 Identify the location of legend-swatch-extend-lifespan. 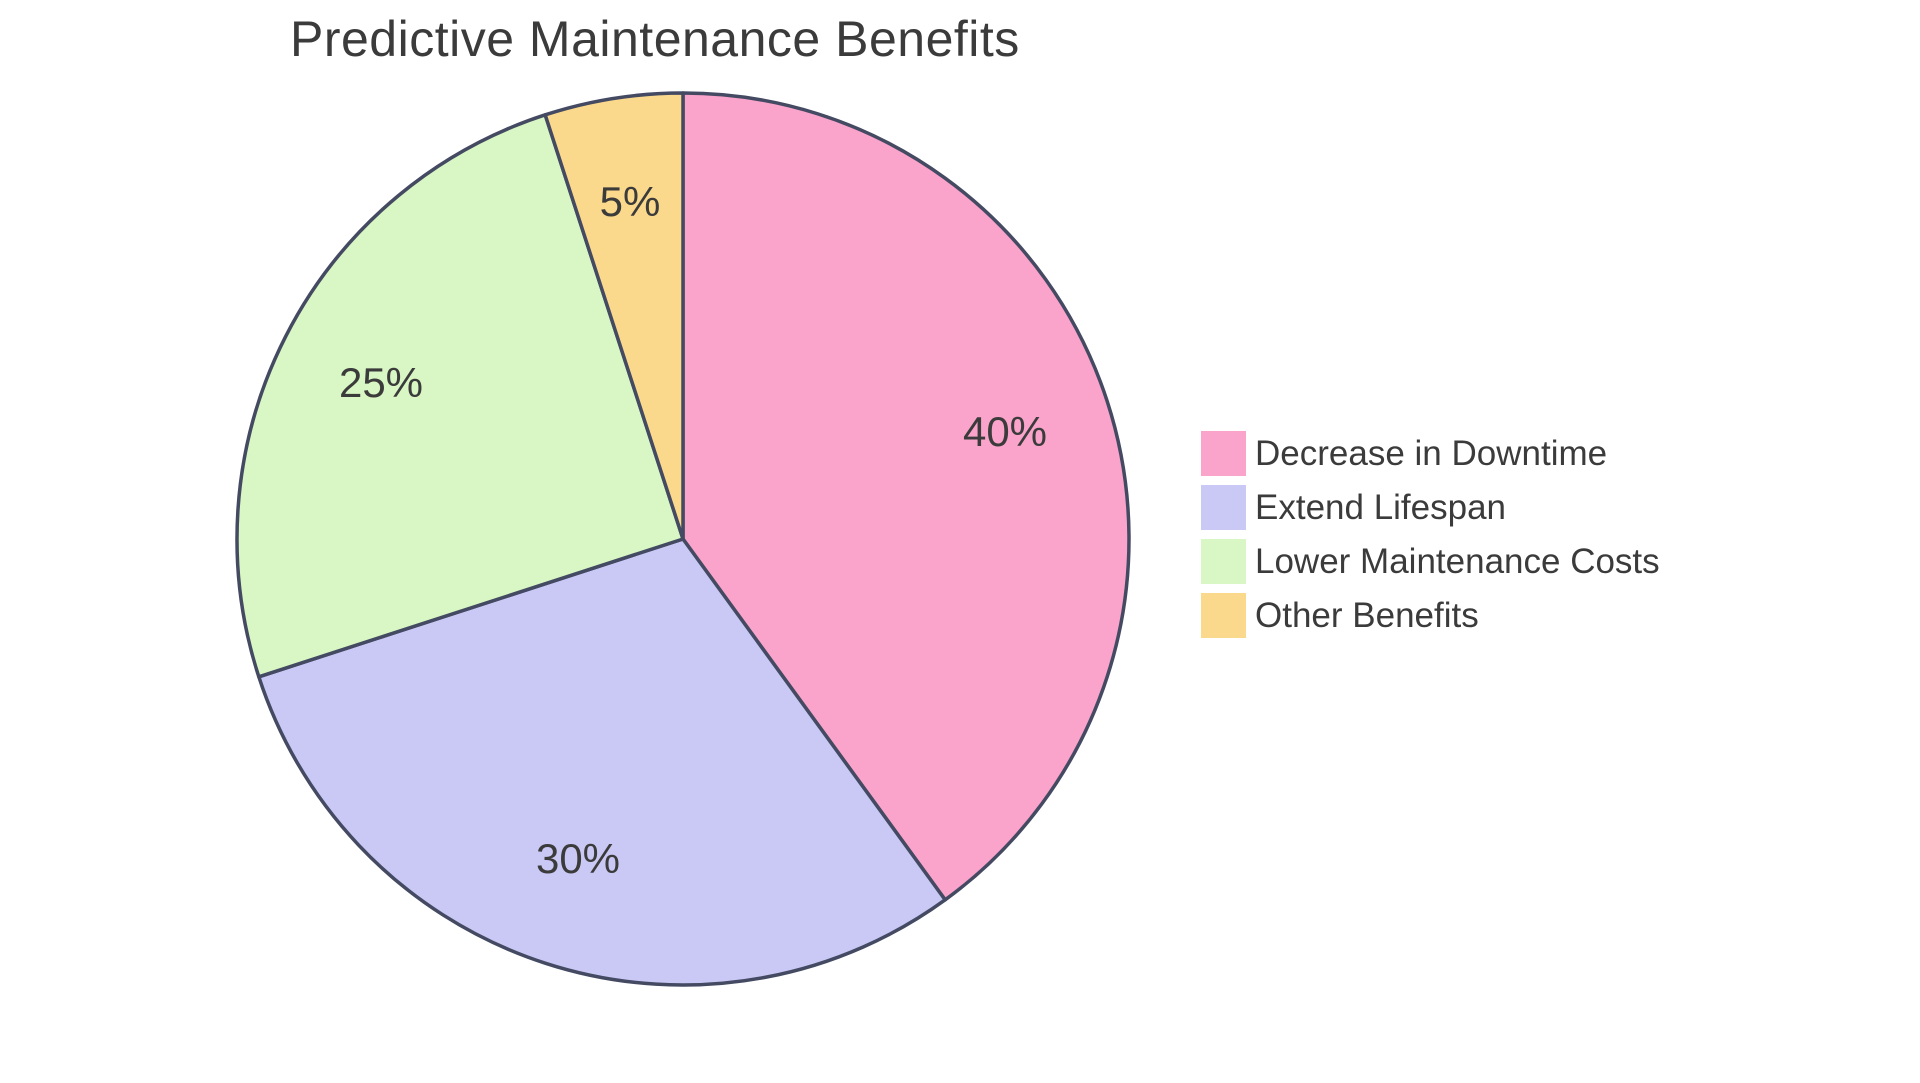
(1223, 507).